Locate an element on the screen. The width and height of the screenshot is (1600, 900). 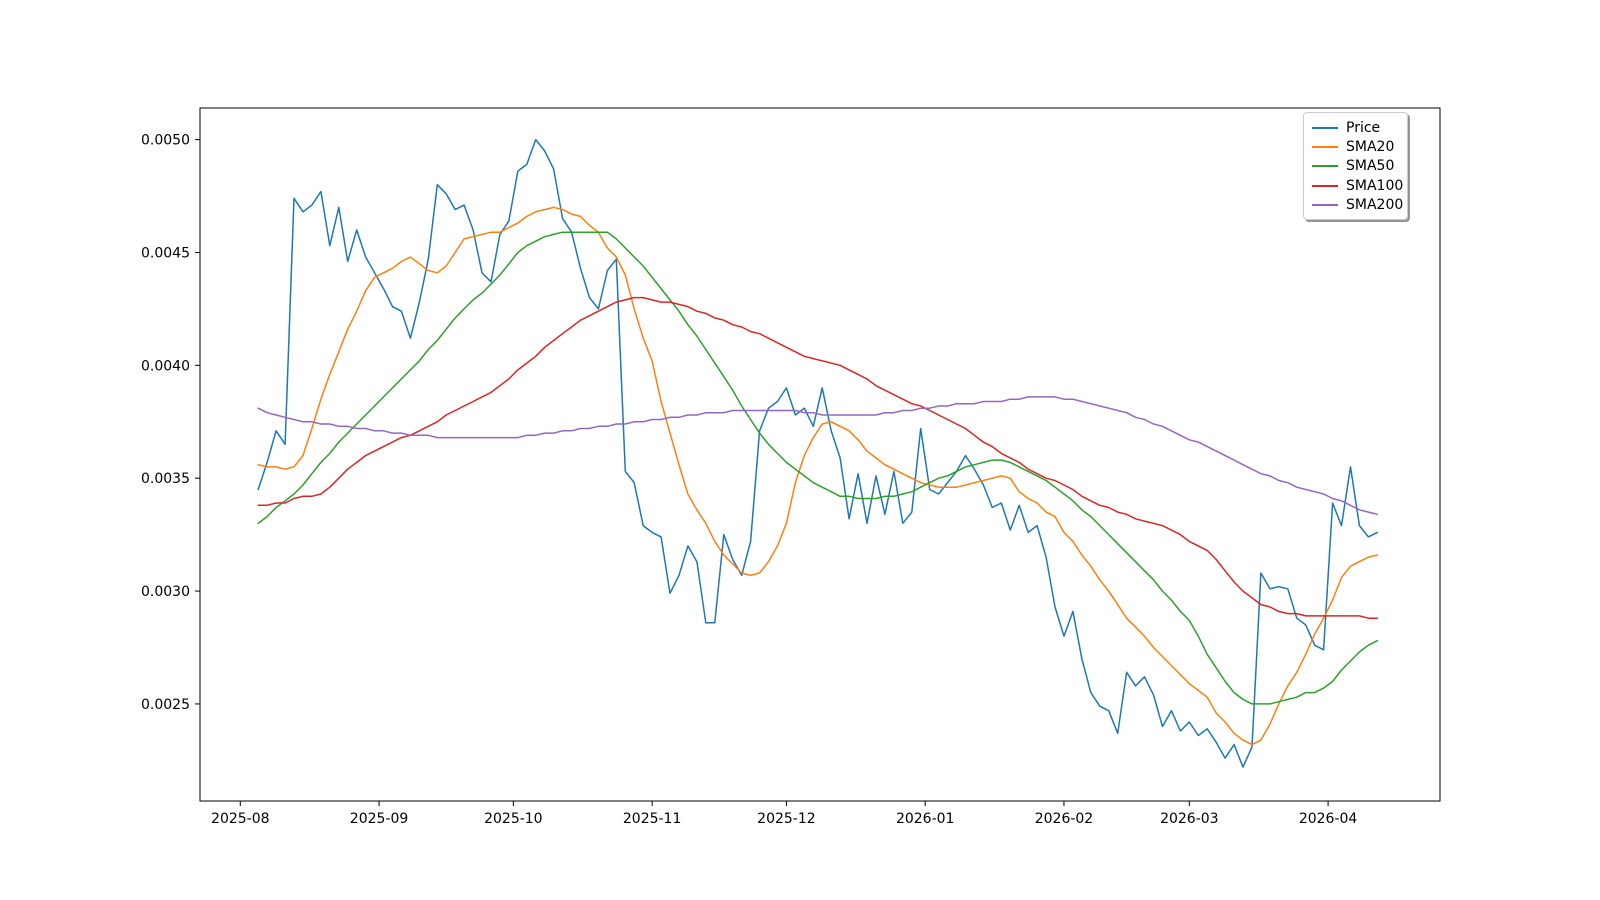
legend-item-price: Price is located at coordinates (1355, 127).